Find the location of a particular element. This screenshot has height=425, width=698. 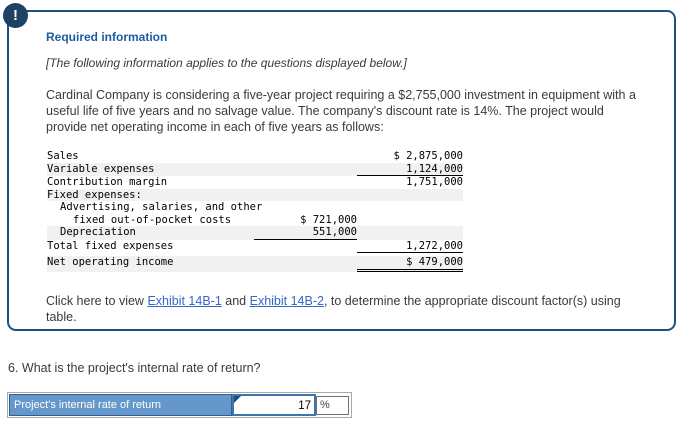

statement-row: Variable expenses 1,124,000 is located at coordinates (255, 169).